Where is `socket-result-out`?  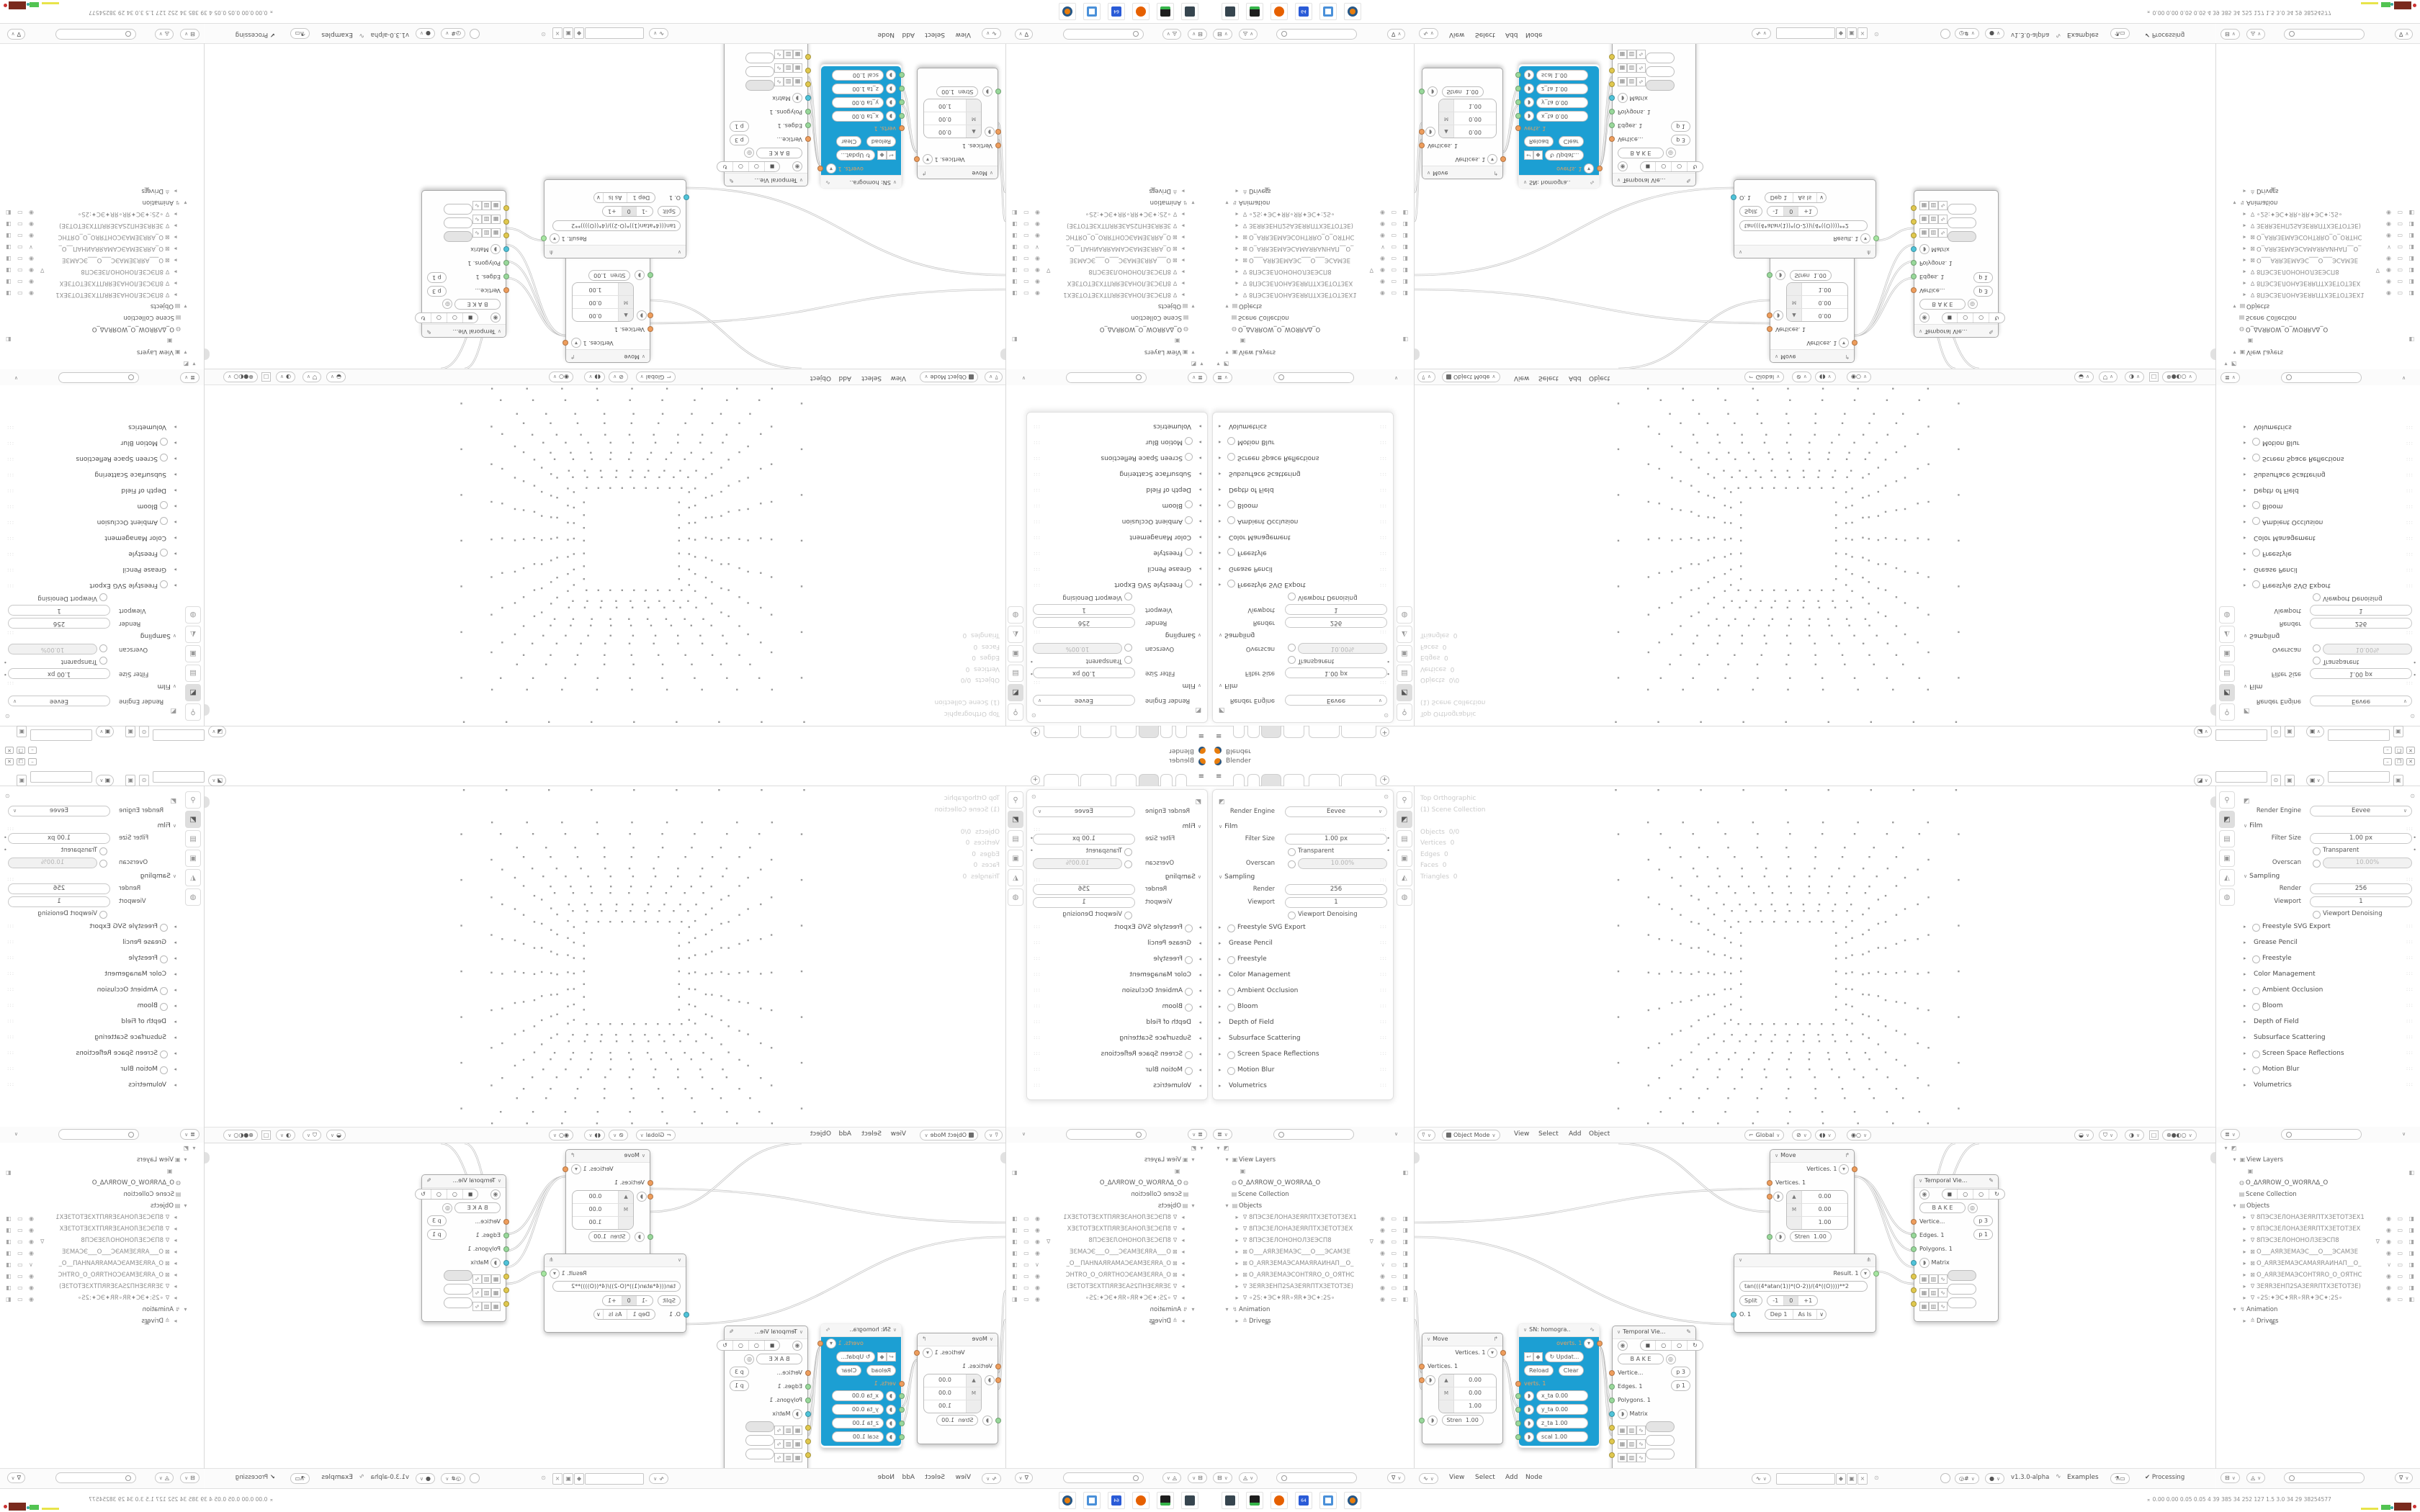 socket-result-out is located at coordinates (1876, 238).